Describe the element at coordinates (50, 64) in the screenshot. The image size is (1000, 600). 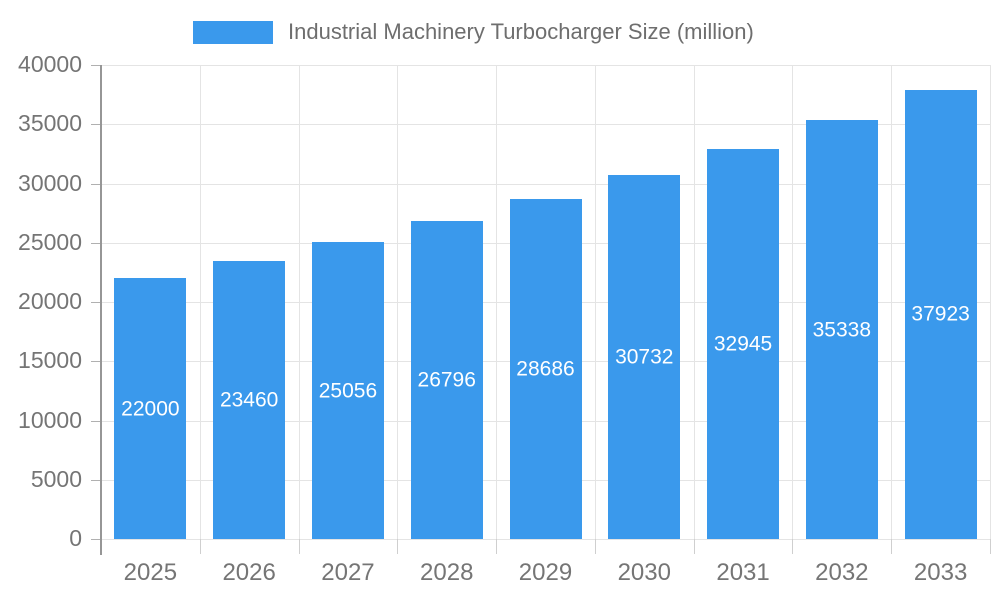
I see `y-tick-label: 40000` at that location.